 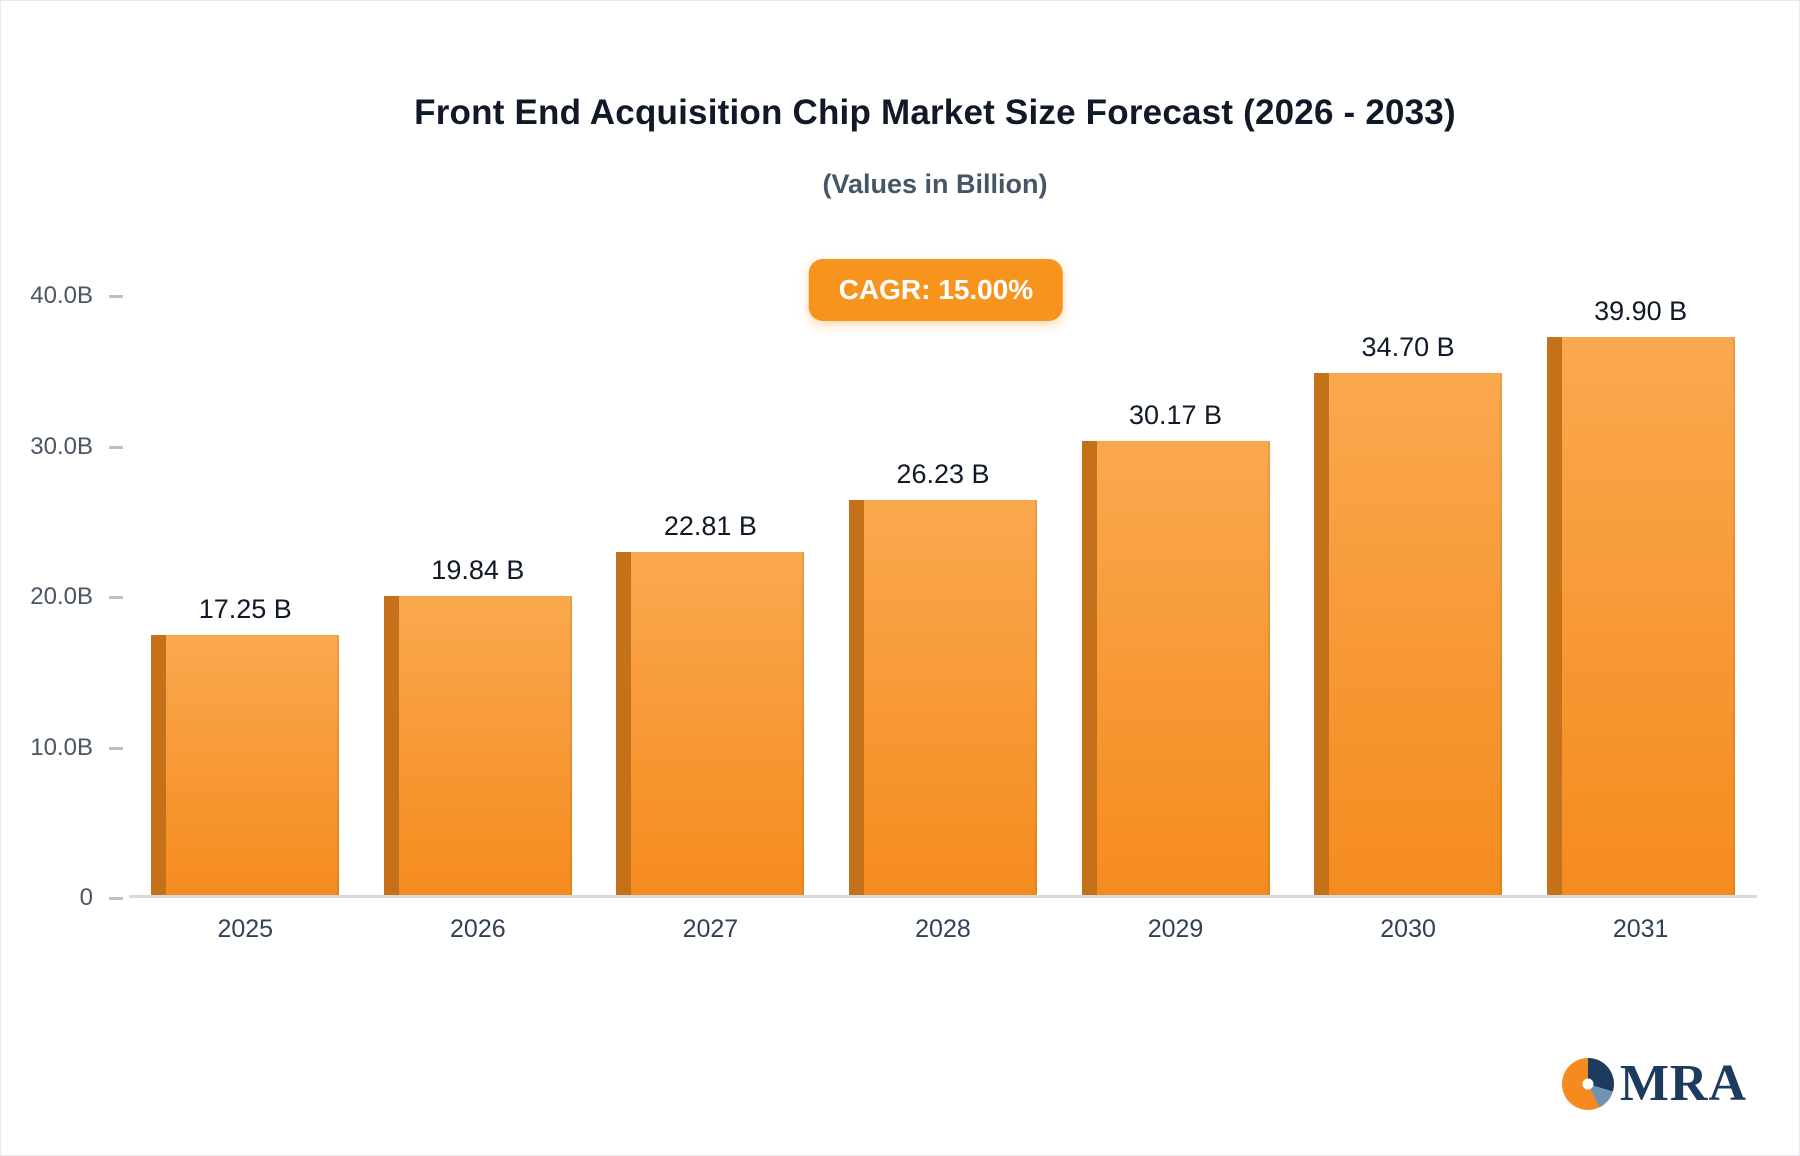 I want to click on bar-group-2031: 39.90 B 2031, so click(x=1640, y=619).